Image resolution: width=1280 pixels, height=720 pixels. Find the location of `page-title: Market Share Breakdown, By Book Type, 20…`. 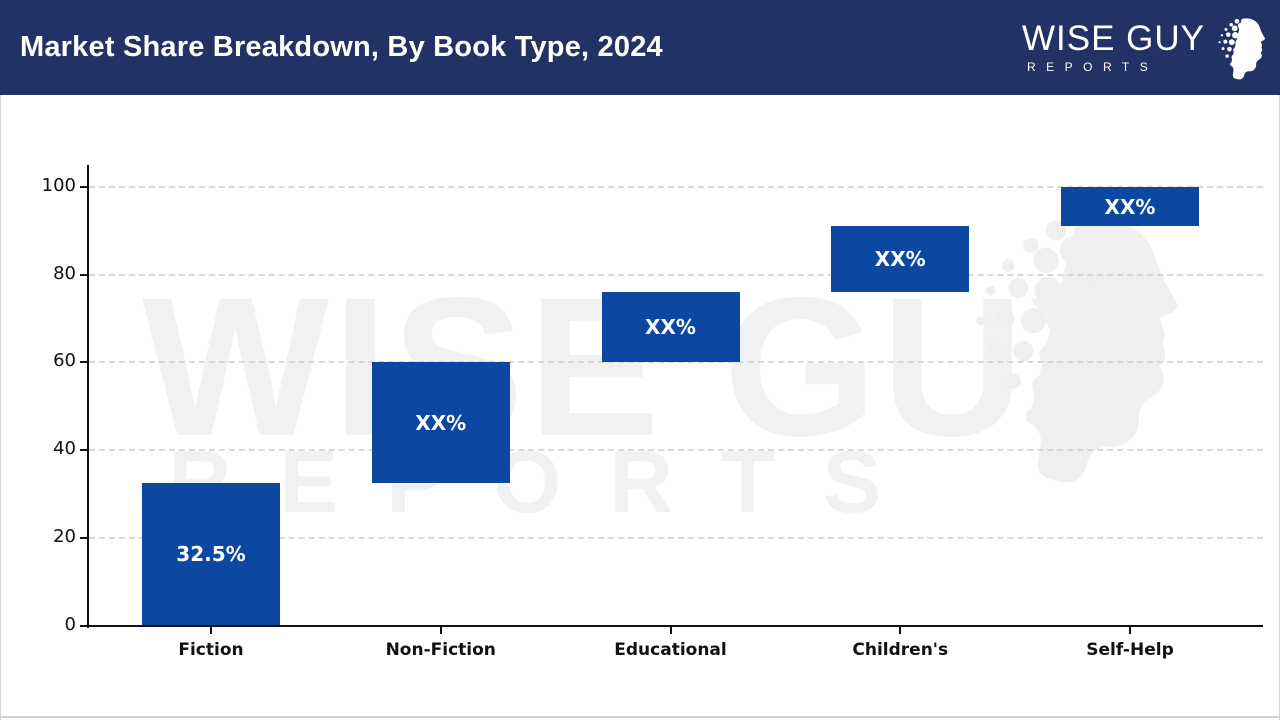

page-title: Market Share Breakdown, By Book Type, 20… is located at coordinates (341, 47).